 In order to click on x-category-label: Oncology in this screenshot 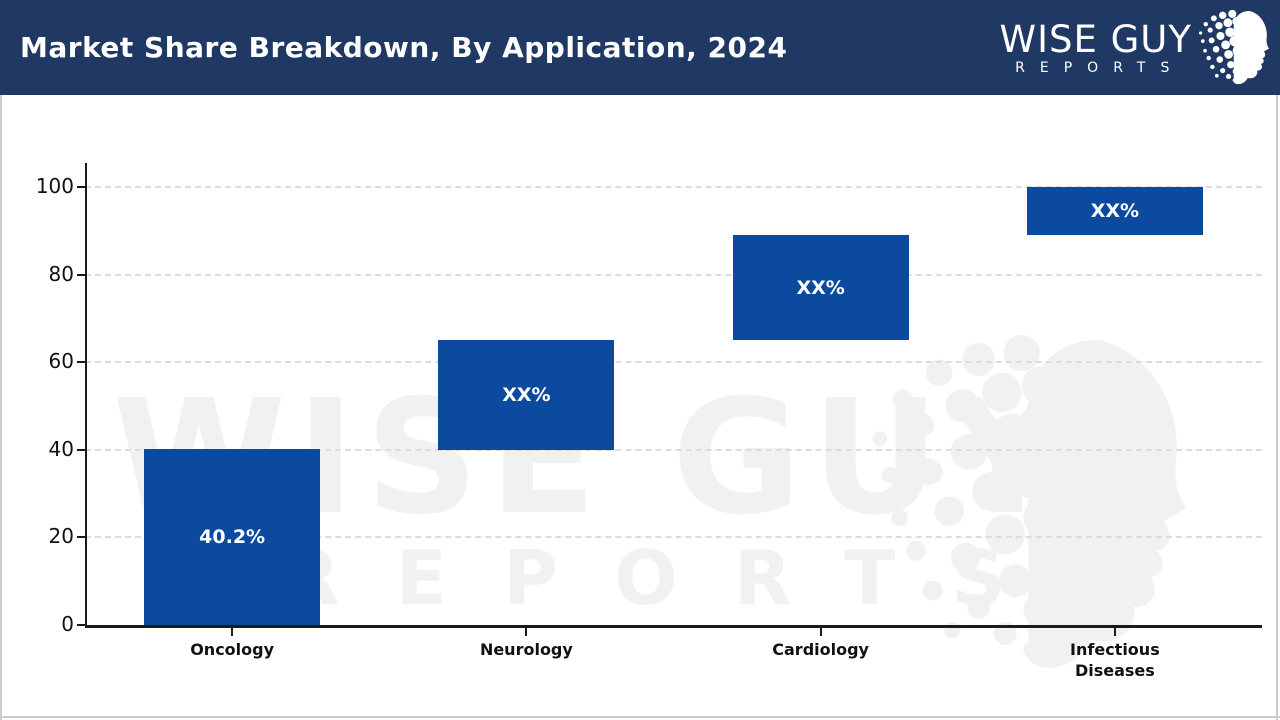, I will do `click(232, 649)`.